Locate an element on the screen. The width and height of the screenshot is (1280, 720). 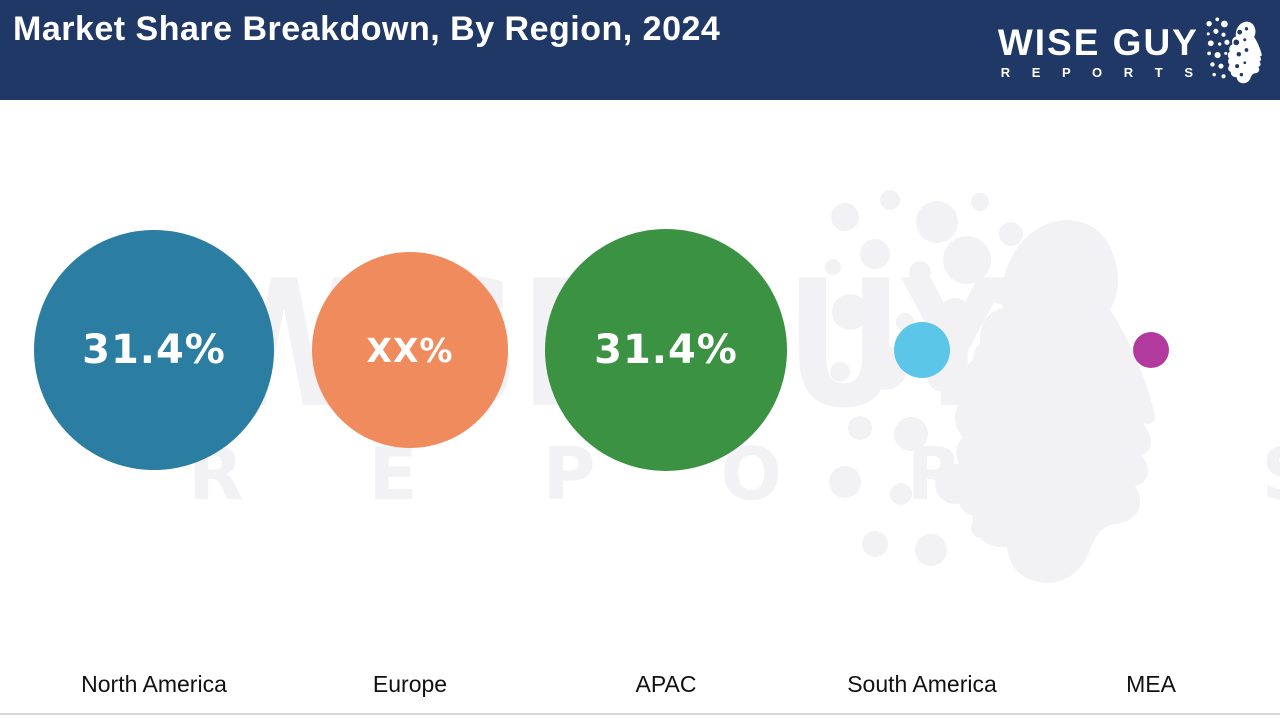
category-label-europe: Europe is located at coordinates (410, 684).